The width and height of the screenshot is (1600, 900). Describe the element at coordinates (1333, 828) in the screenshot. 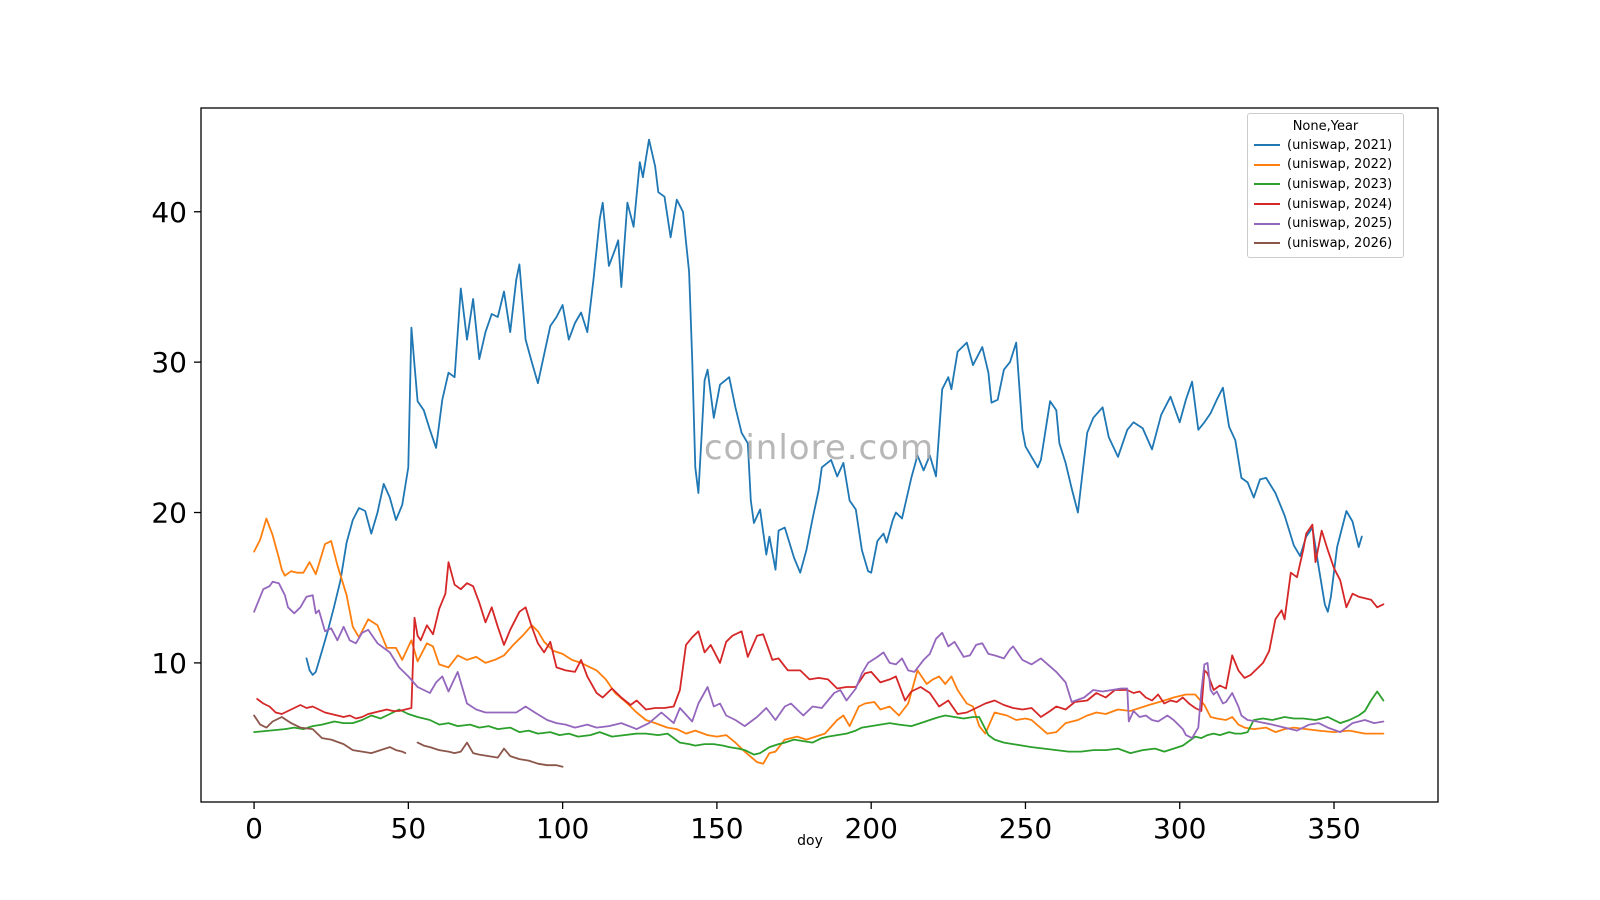

I see `x-tick-label: 350` at that location.